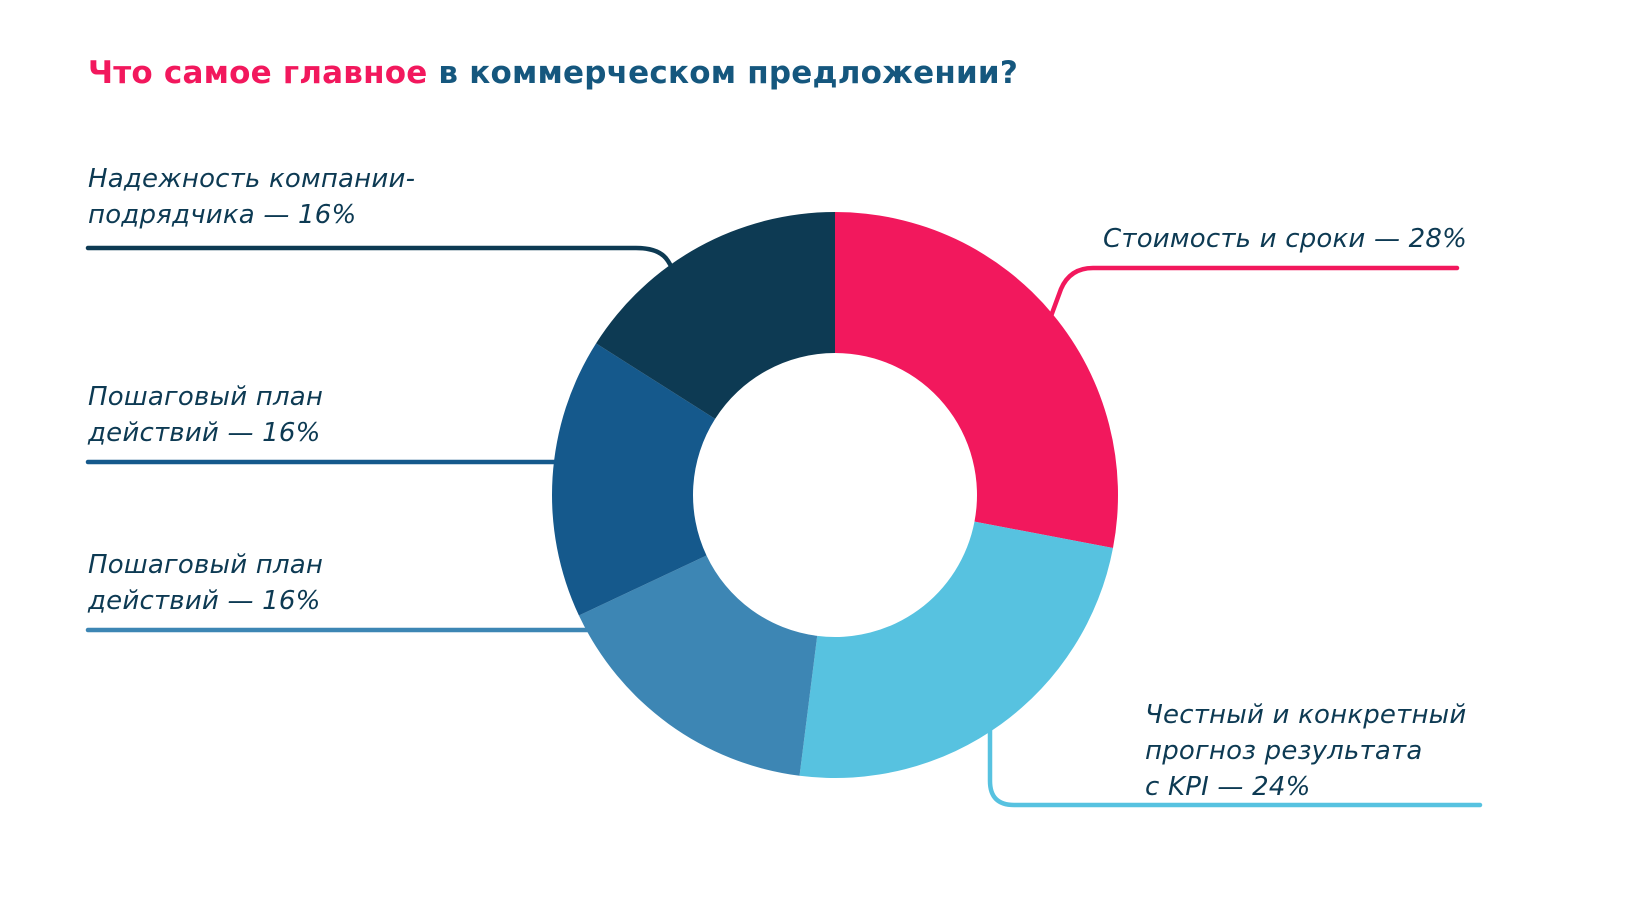 Image resolution: width=1640 pixels, height=924 pixels. What do you see at coordinates (1228, 786) in the screenshot?
I see `callout-forecast-line3: с KPI — 24%` at bounding box center [1228, 786].